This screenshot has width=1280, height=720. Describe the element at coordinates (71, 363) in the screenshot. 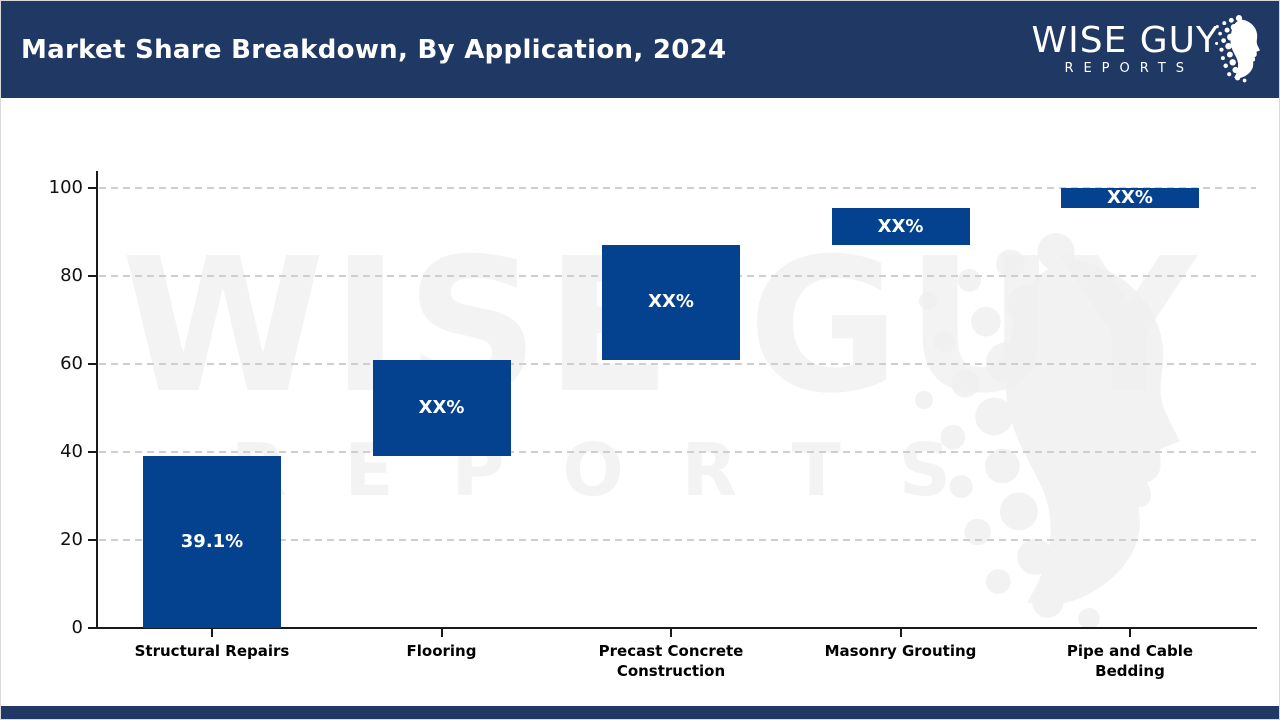

I see `y-axis-tick-label: 60` at that location.